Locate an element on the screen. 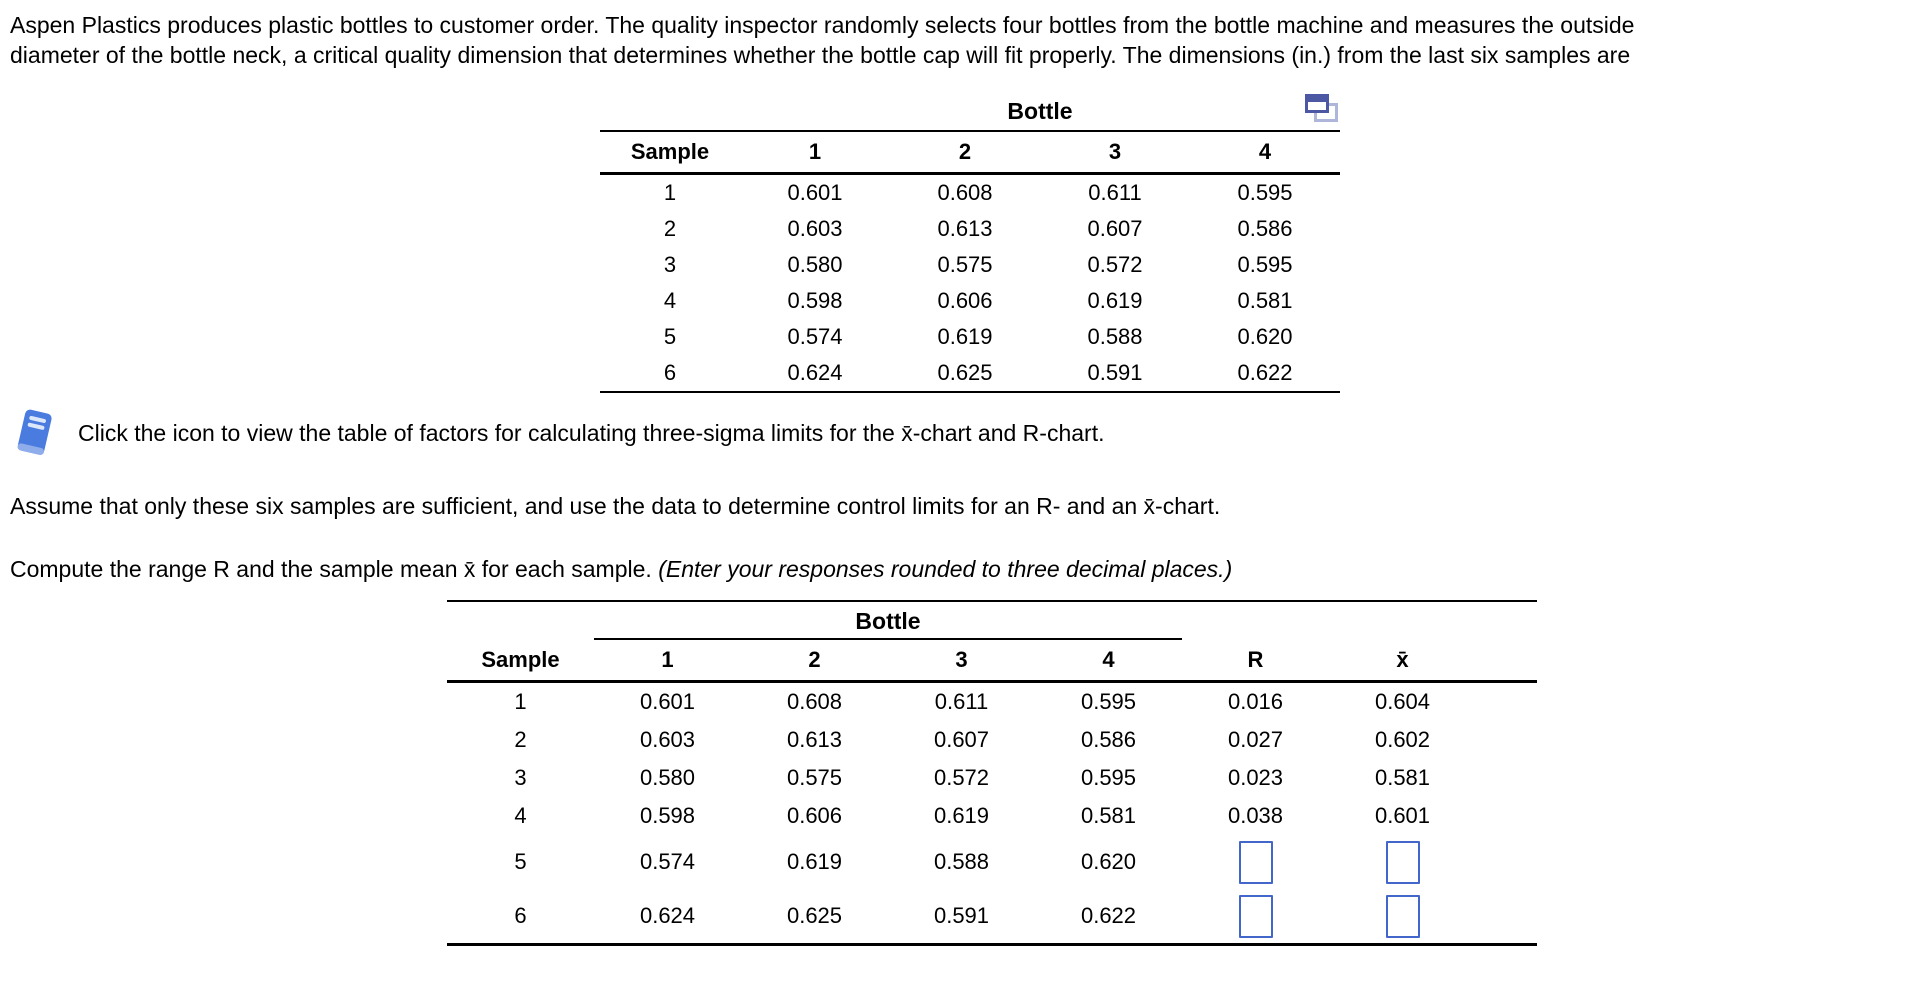  xbar-cell: 0.581 is located at coordinates (1402, 777).